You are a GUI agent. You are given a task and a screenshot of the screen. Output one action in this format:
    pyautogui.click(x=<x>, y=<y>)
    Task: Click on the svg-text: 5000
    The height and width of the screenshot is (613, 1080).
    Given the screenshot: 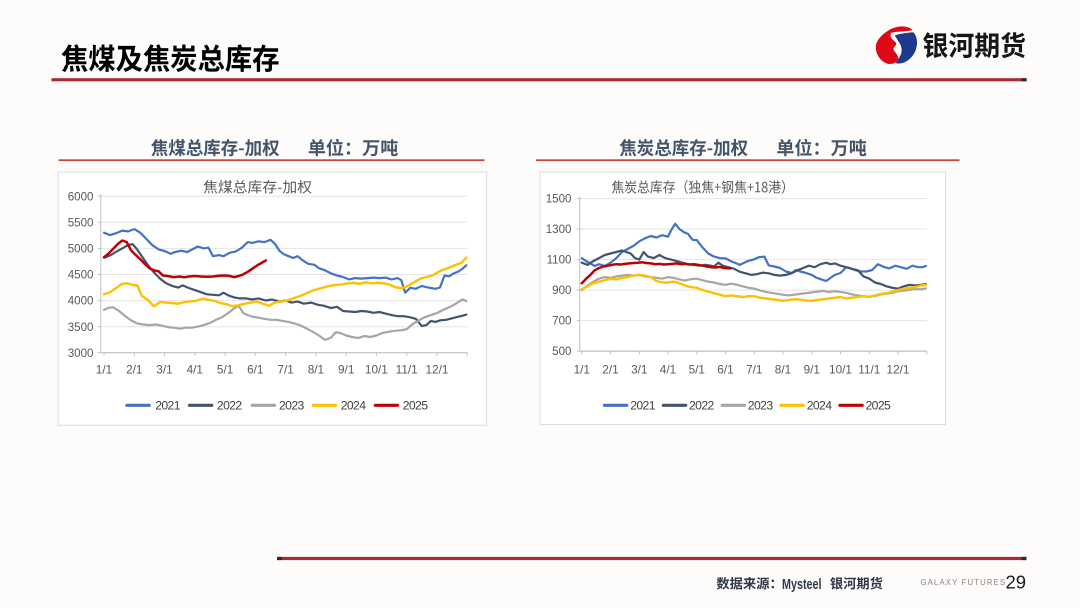 What is the action you would take?
    pyautogui.click(x=81, y=249)
    